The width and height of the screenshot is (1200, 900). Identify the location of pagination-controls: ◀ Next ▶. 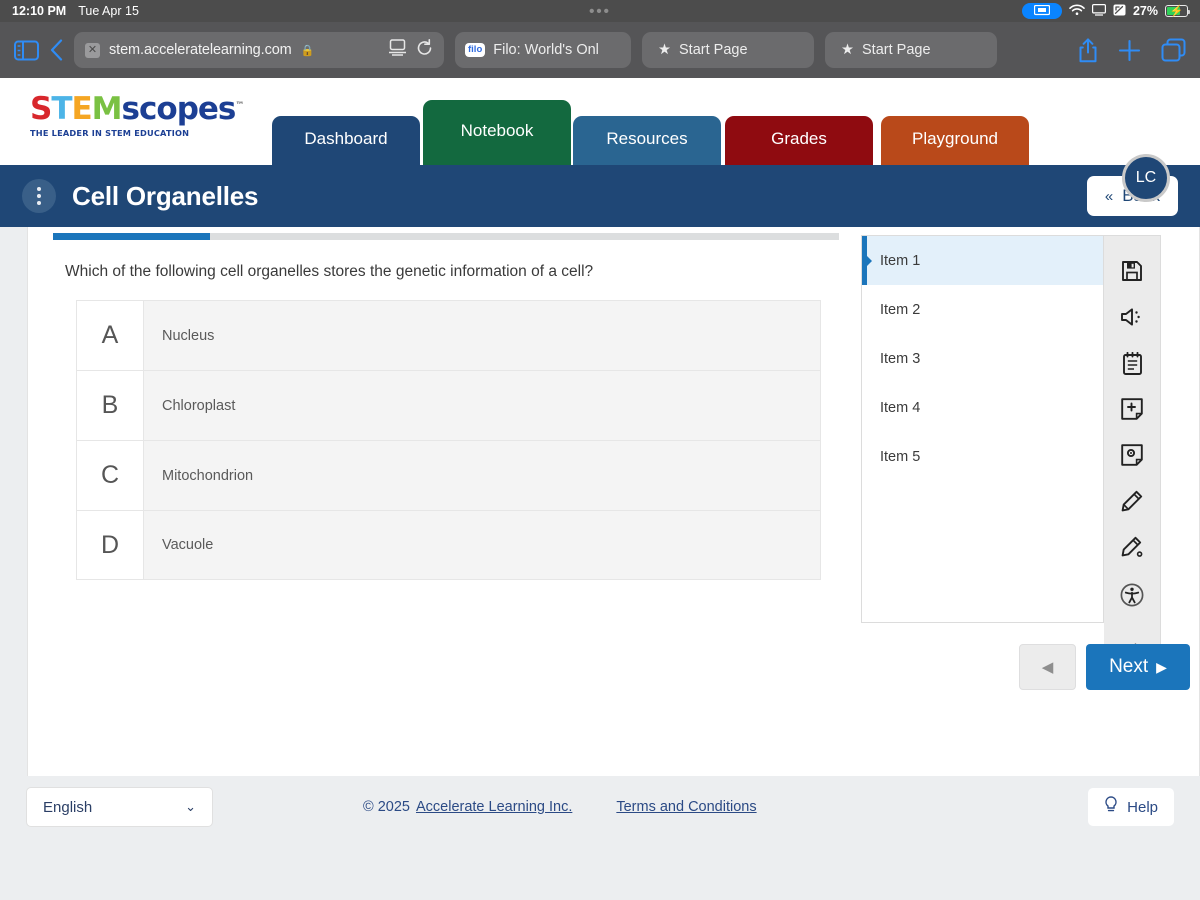
(1104, 667).